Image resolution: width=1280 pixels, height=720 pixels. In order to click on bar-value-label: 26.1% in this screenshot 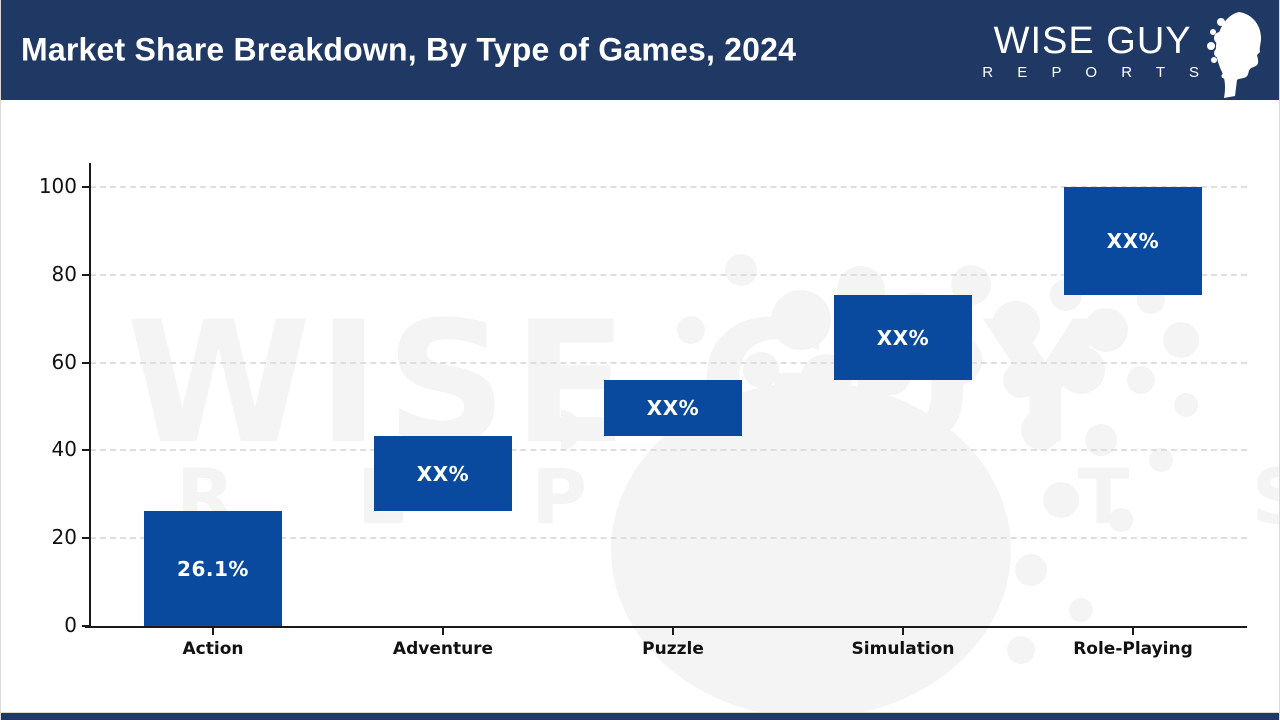, I will do `click(213, 568)`.